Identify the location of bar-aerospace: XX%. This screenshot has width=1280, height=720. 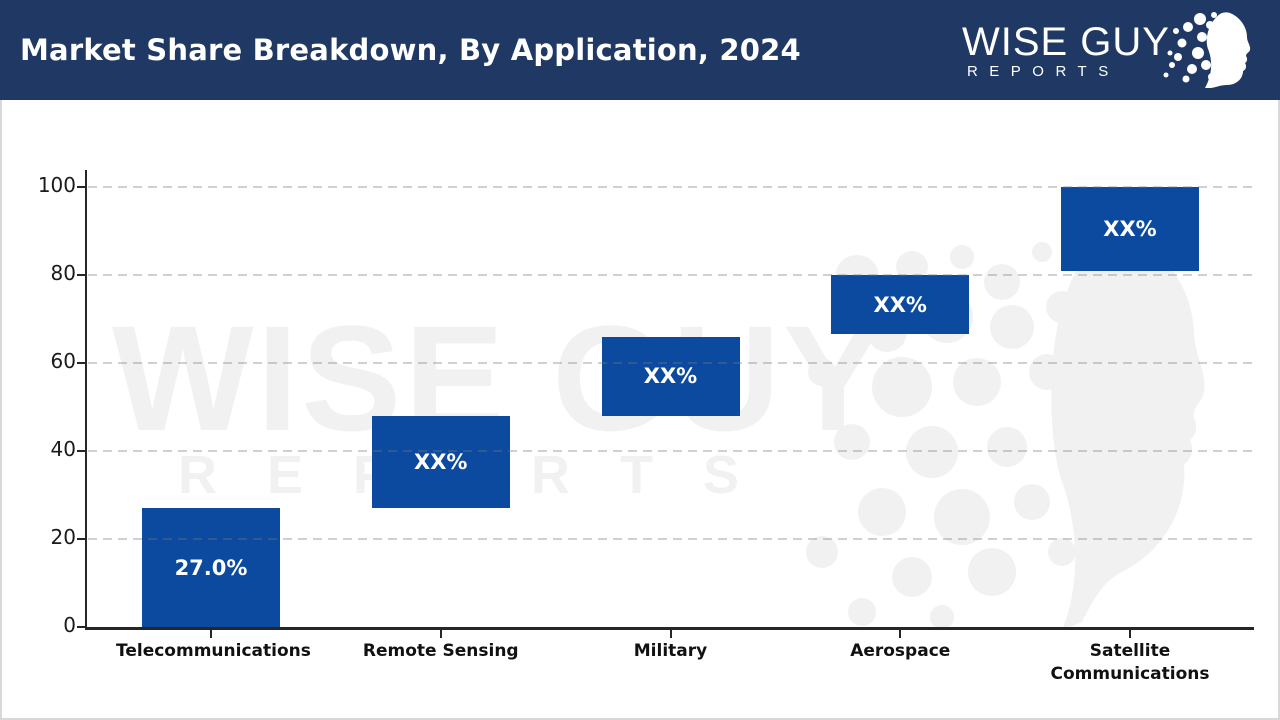
(900, 305).